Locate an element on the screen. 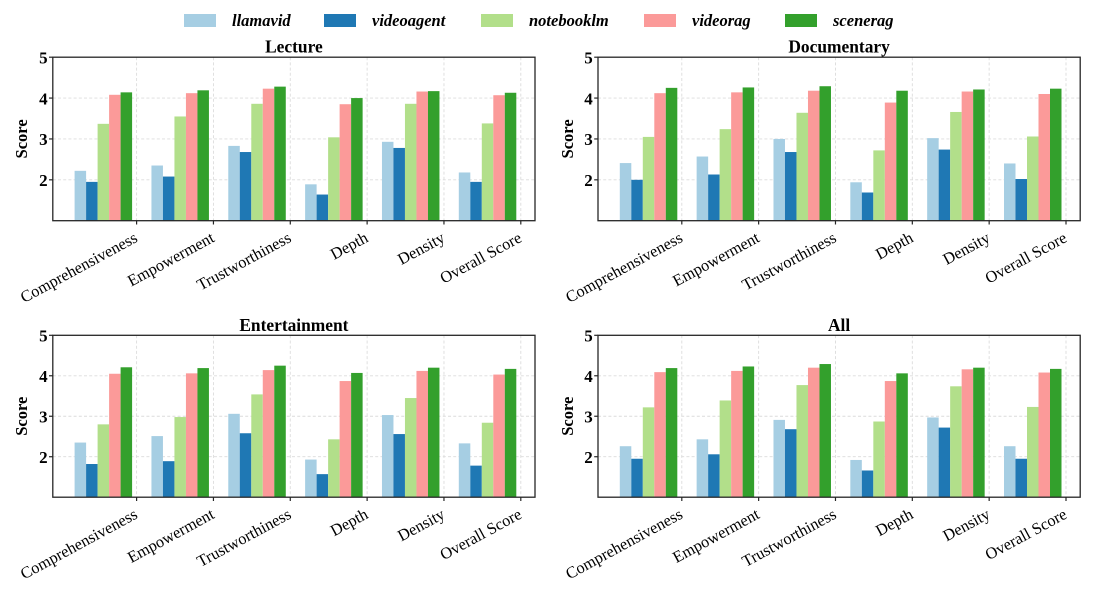 This screenshot has height=595, width=1093. svg-text: Lecture is located at coordinates (294, 47).